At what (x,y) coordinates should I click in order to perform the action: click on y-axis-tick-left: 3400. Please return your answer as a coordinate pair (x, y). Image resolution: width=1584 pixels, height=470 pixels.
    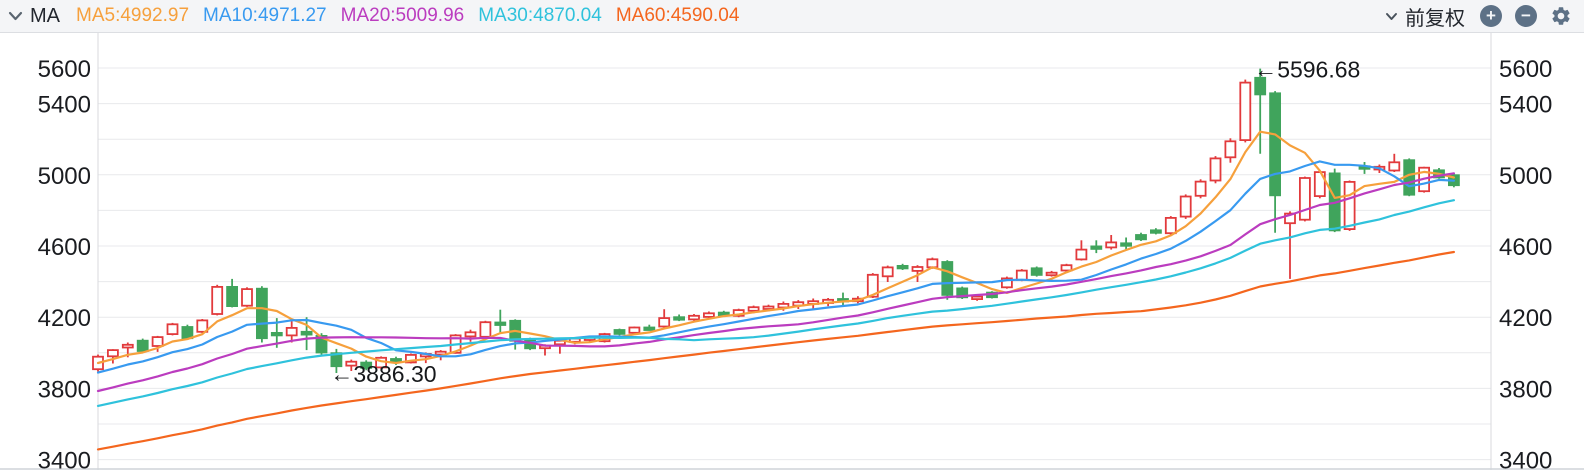
    Looking at the image, I should click on (64, 459).